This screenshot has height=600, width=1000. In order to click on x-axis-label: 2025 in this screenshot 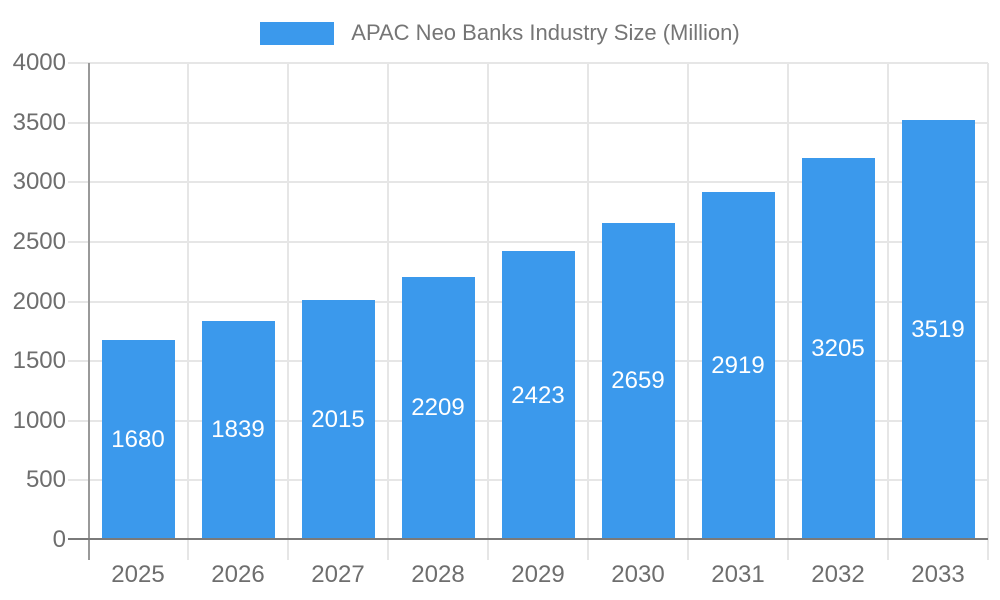, I will do `click(138, 574)`.